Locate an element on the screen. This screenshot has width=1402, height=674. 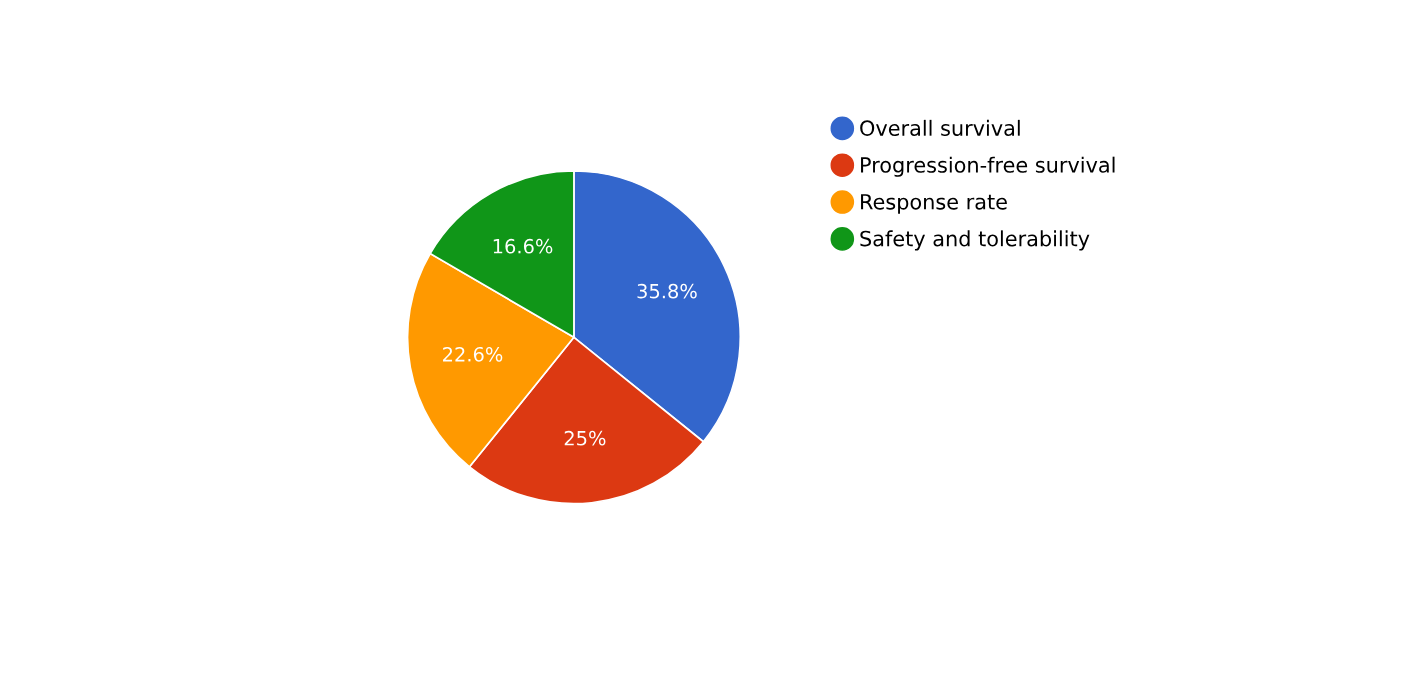
legend-label: Overall survival is located at coordinates (940, 127).